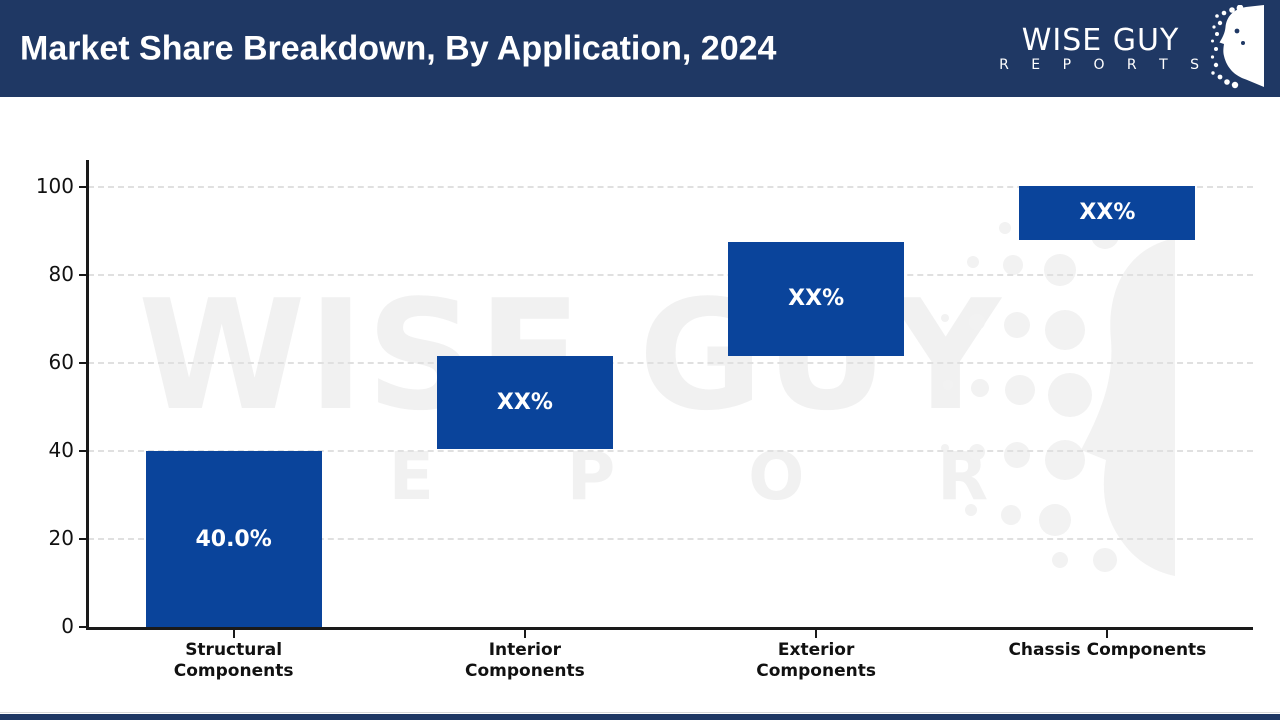 This screenshot has width=1280, height=720. I want to click on logo-wordmark: WISE GUY, so click(1100, 40).